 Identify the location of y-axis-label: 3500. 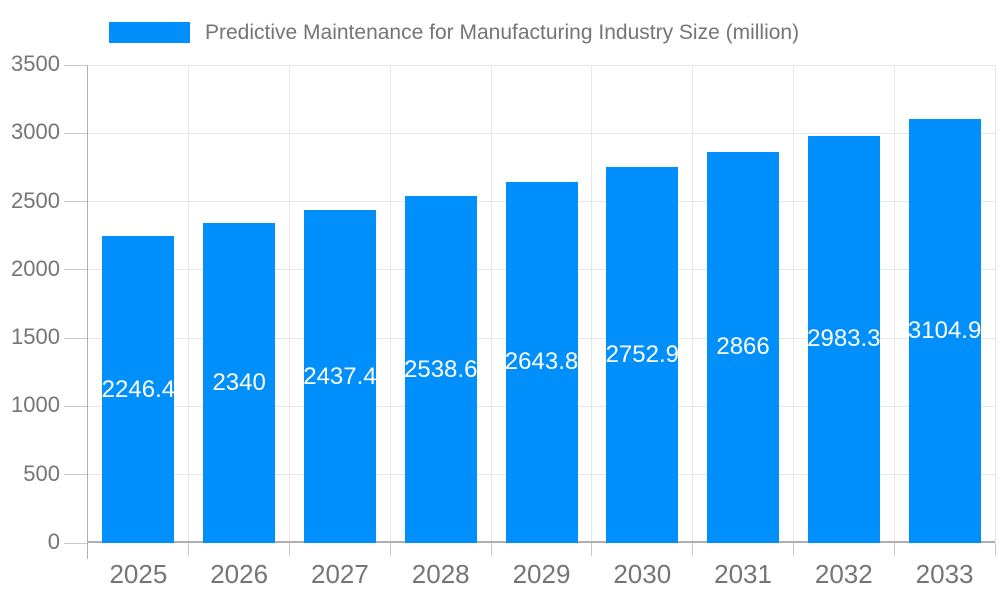
(35, 63).